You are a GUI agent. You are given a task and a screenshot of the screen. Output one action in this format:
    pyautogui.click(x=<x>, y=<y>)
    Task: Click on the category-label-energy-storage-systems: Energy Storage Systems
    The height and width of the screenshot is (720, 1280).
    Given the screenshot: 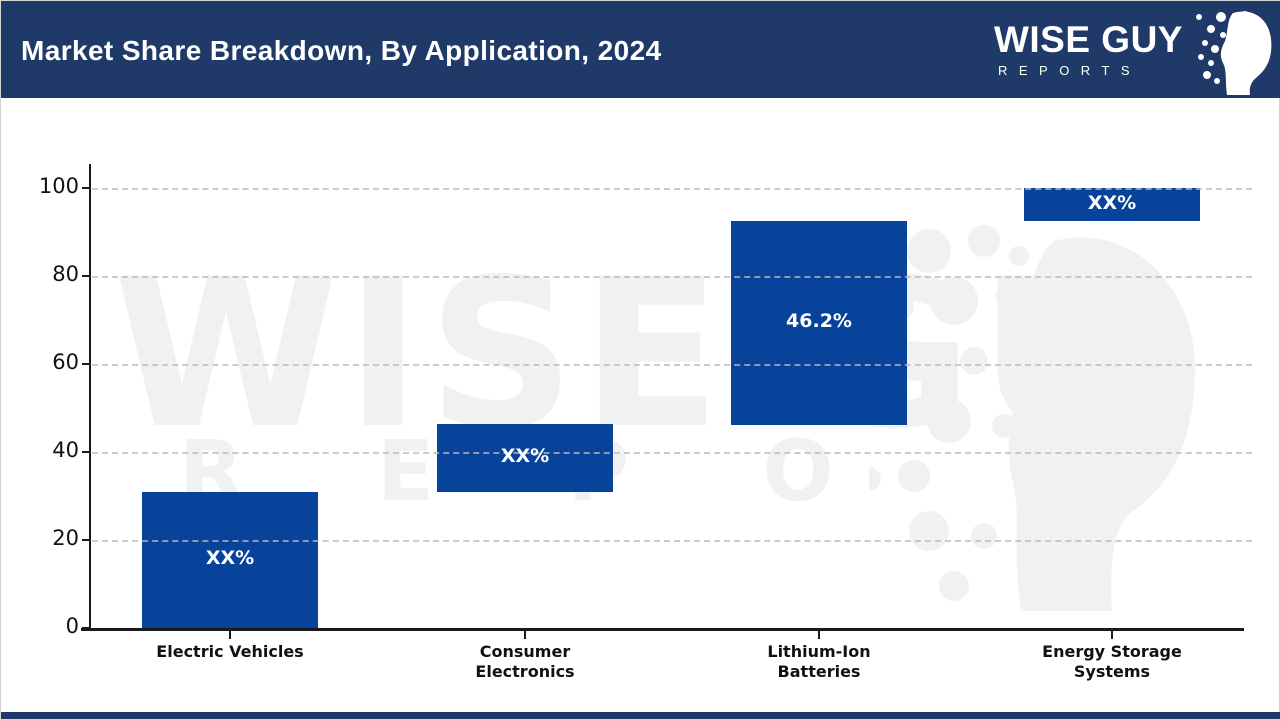 What is the action you would take?
    pyautogui.click(x=1112, y=661)
    